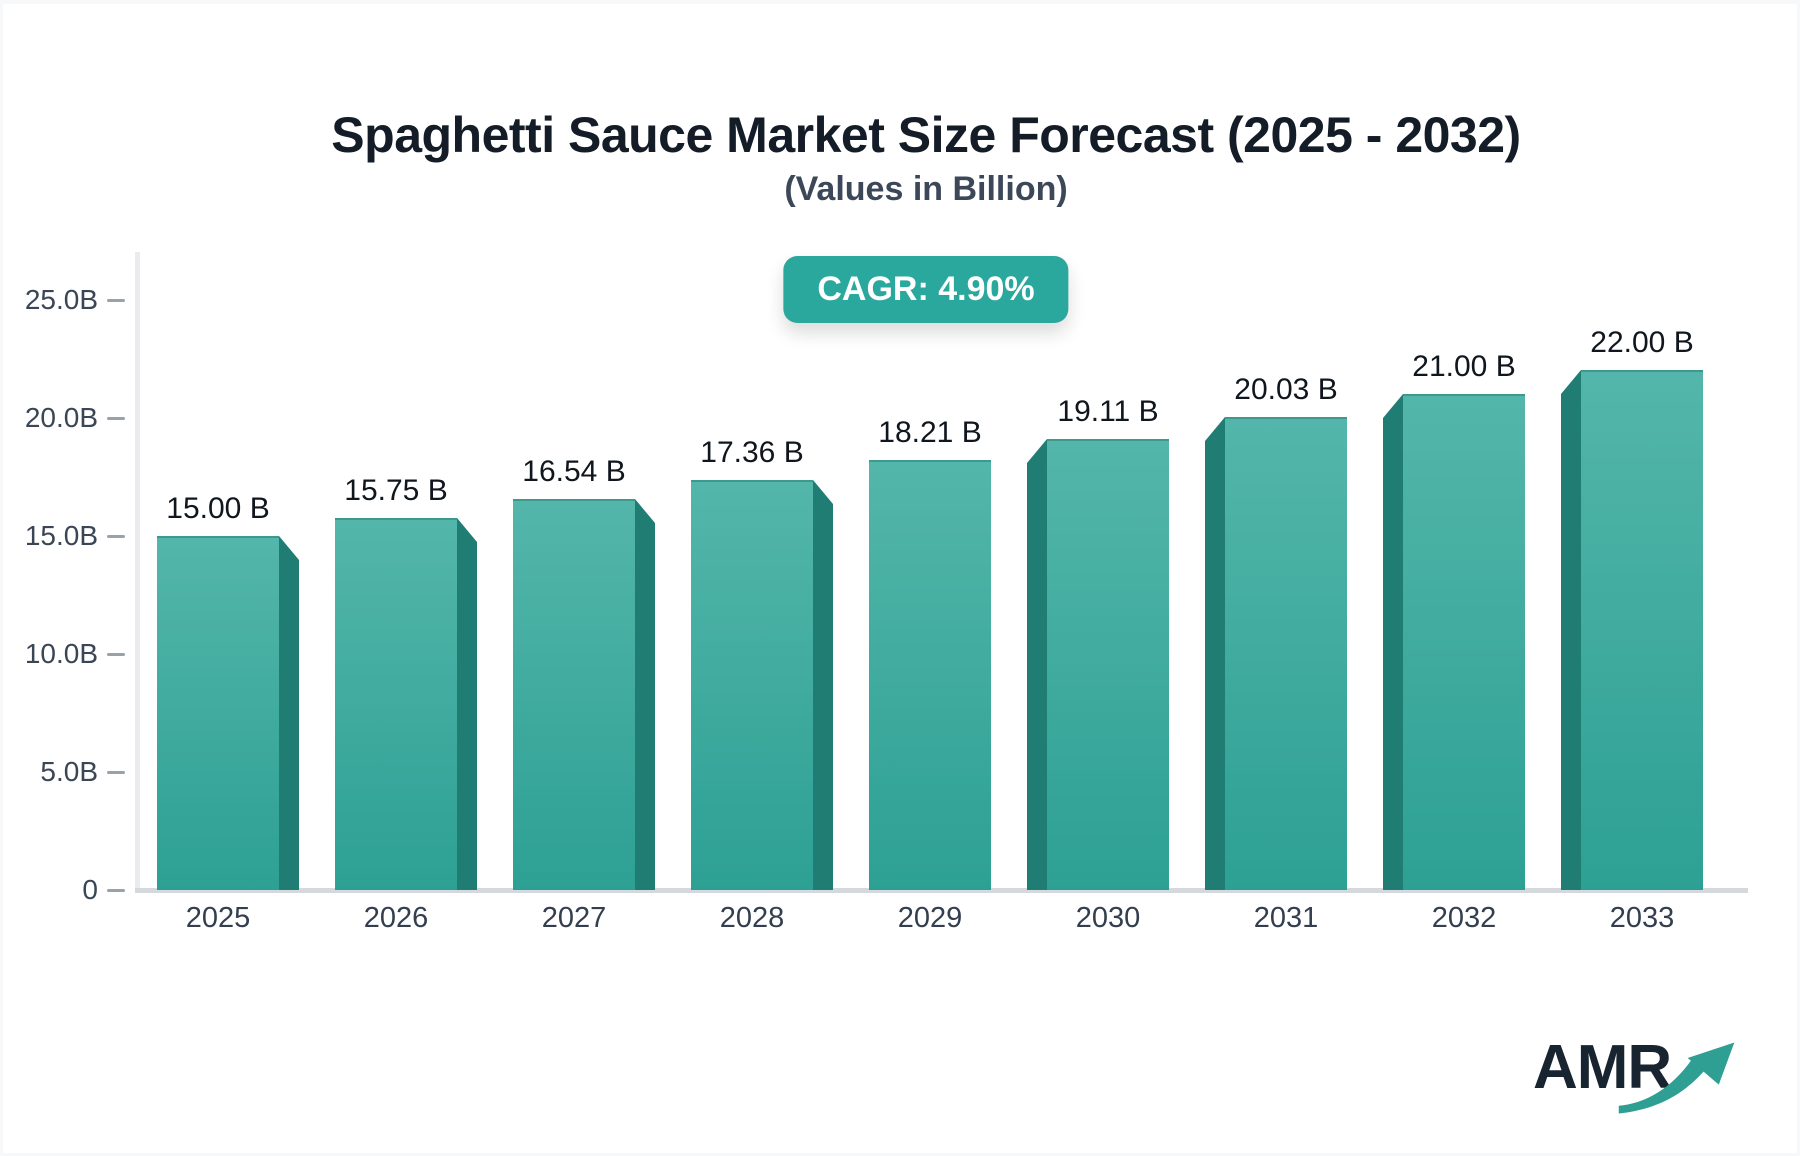 The height and width of the screenshot is (1156, 1800). What do you see at coordinates (396, 490) in the screenshot?
I see `bar-value-label: 15.75 B` at bounding box center [396, 490].